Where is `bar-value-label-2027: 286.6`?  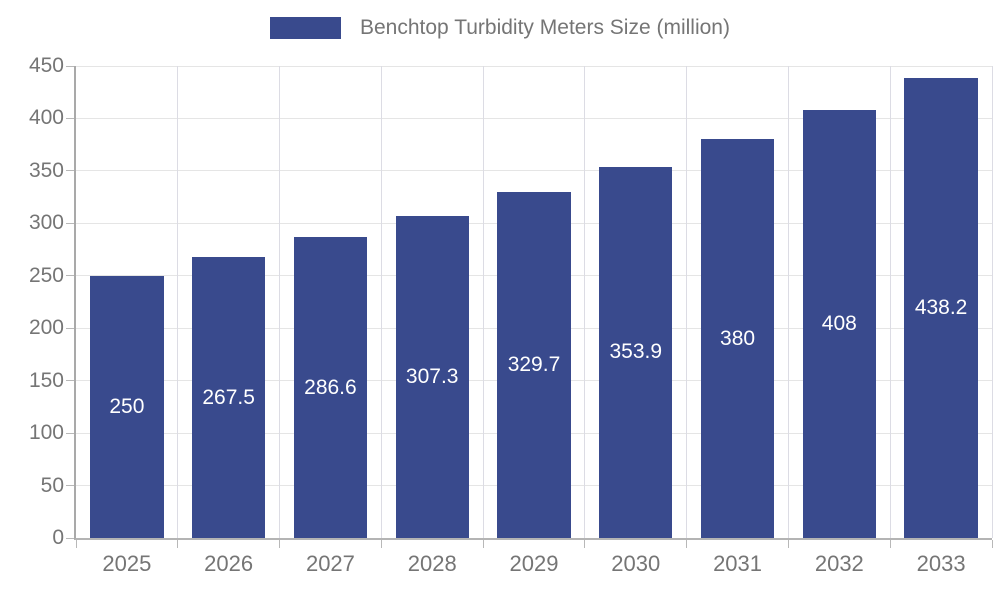 bar-value-label-2027: 286.6 is located at coordinates (330, 387).